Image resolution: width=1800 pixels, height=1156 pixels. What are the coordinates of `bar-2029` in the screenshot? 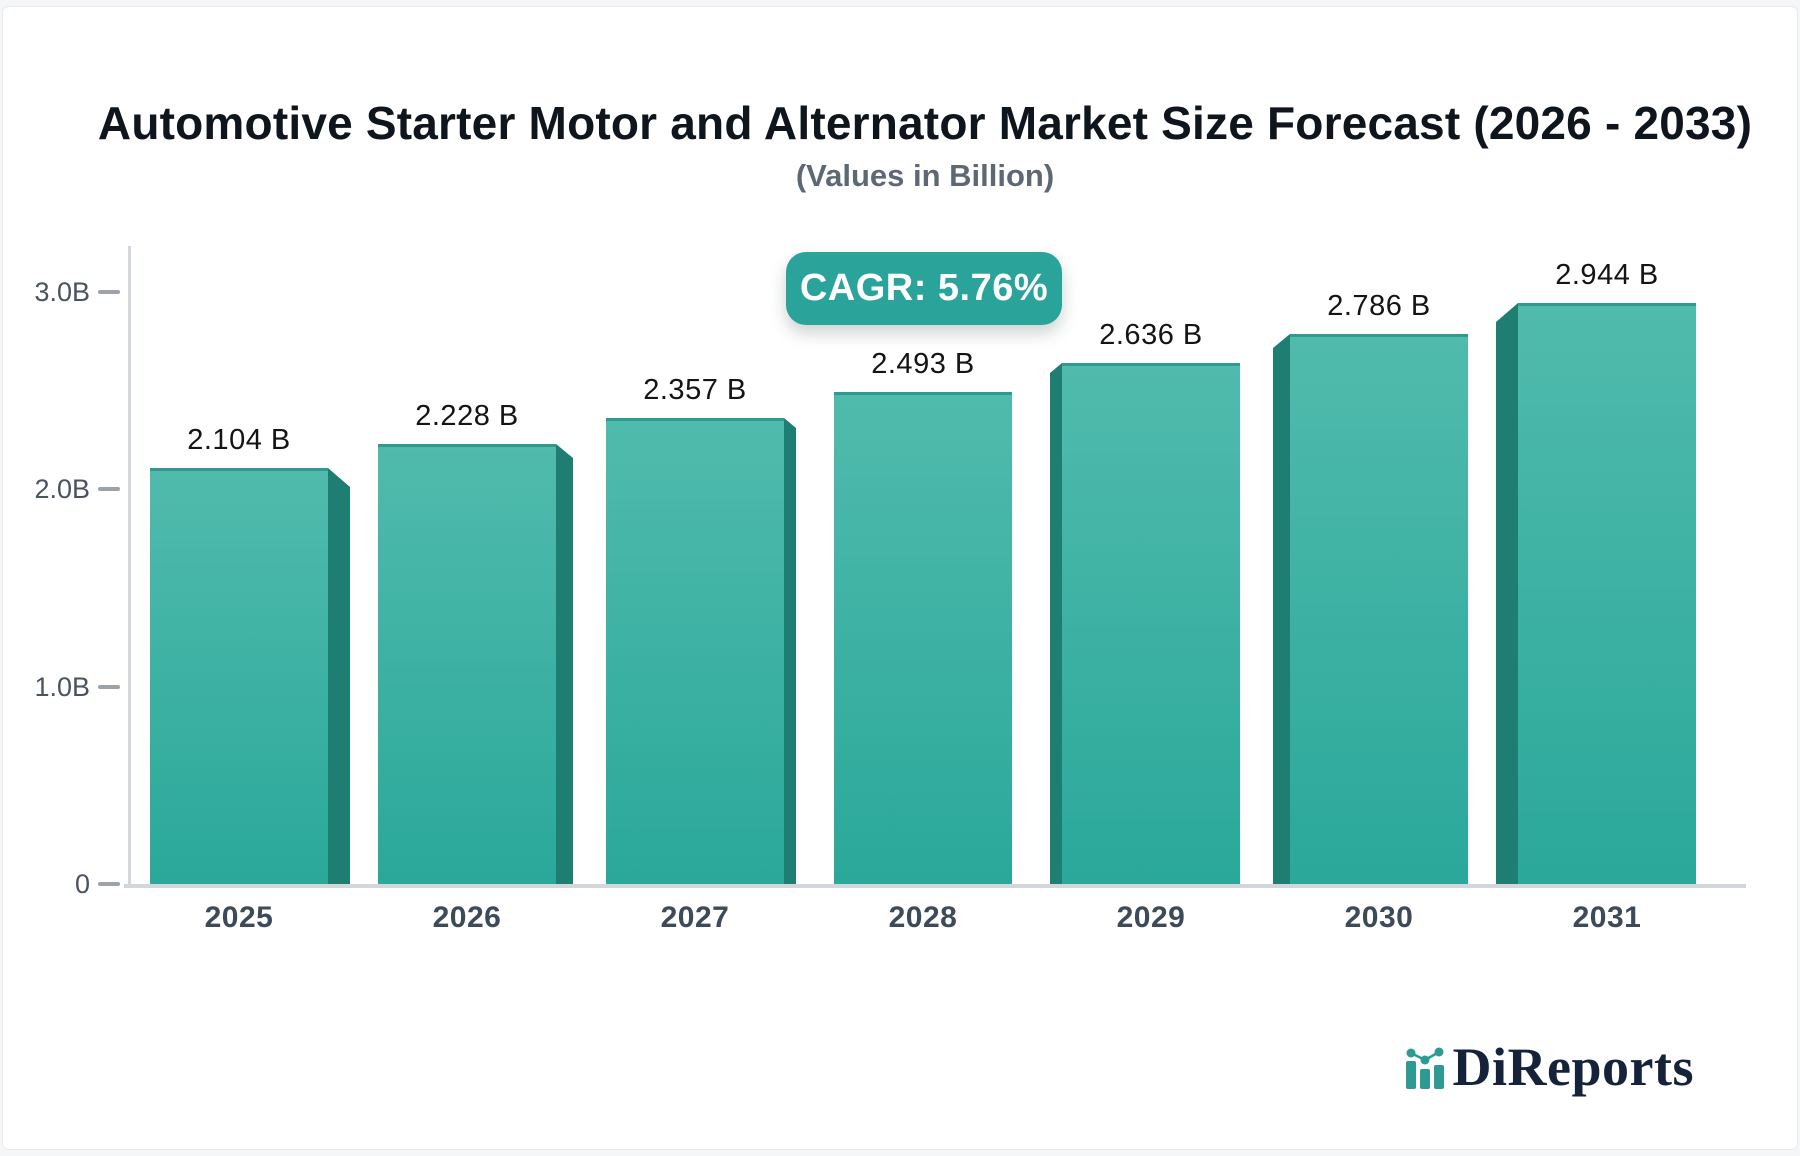 It's located at (1151, 623).